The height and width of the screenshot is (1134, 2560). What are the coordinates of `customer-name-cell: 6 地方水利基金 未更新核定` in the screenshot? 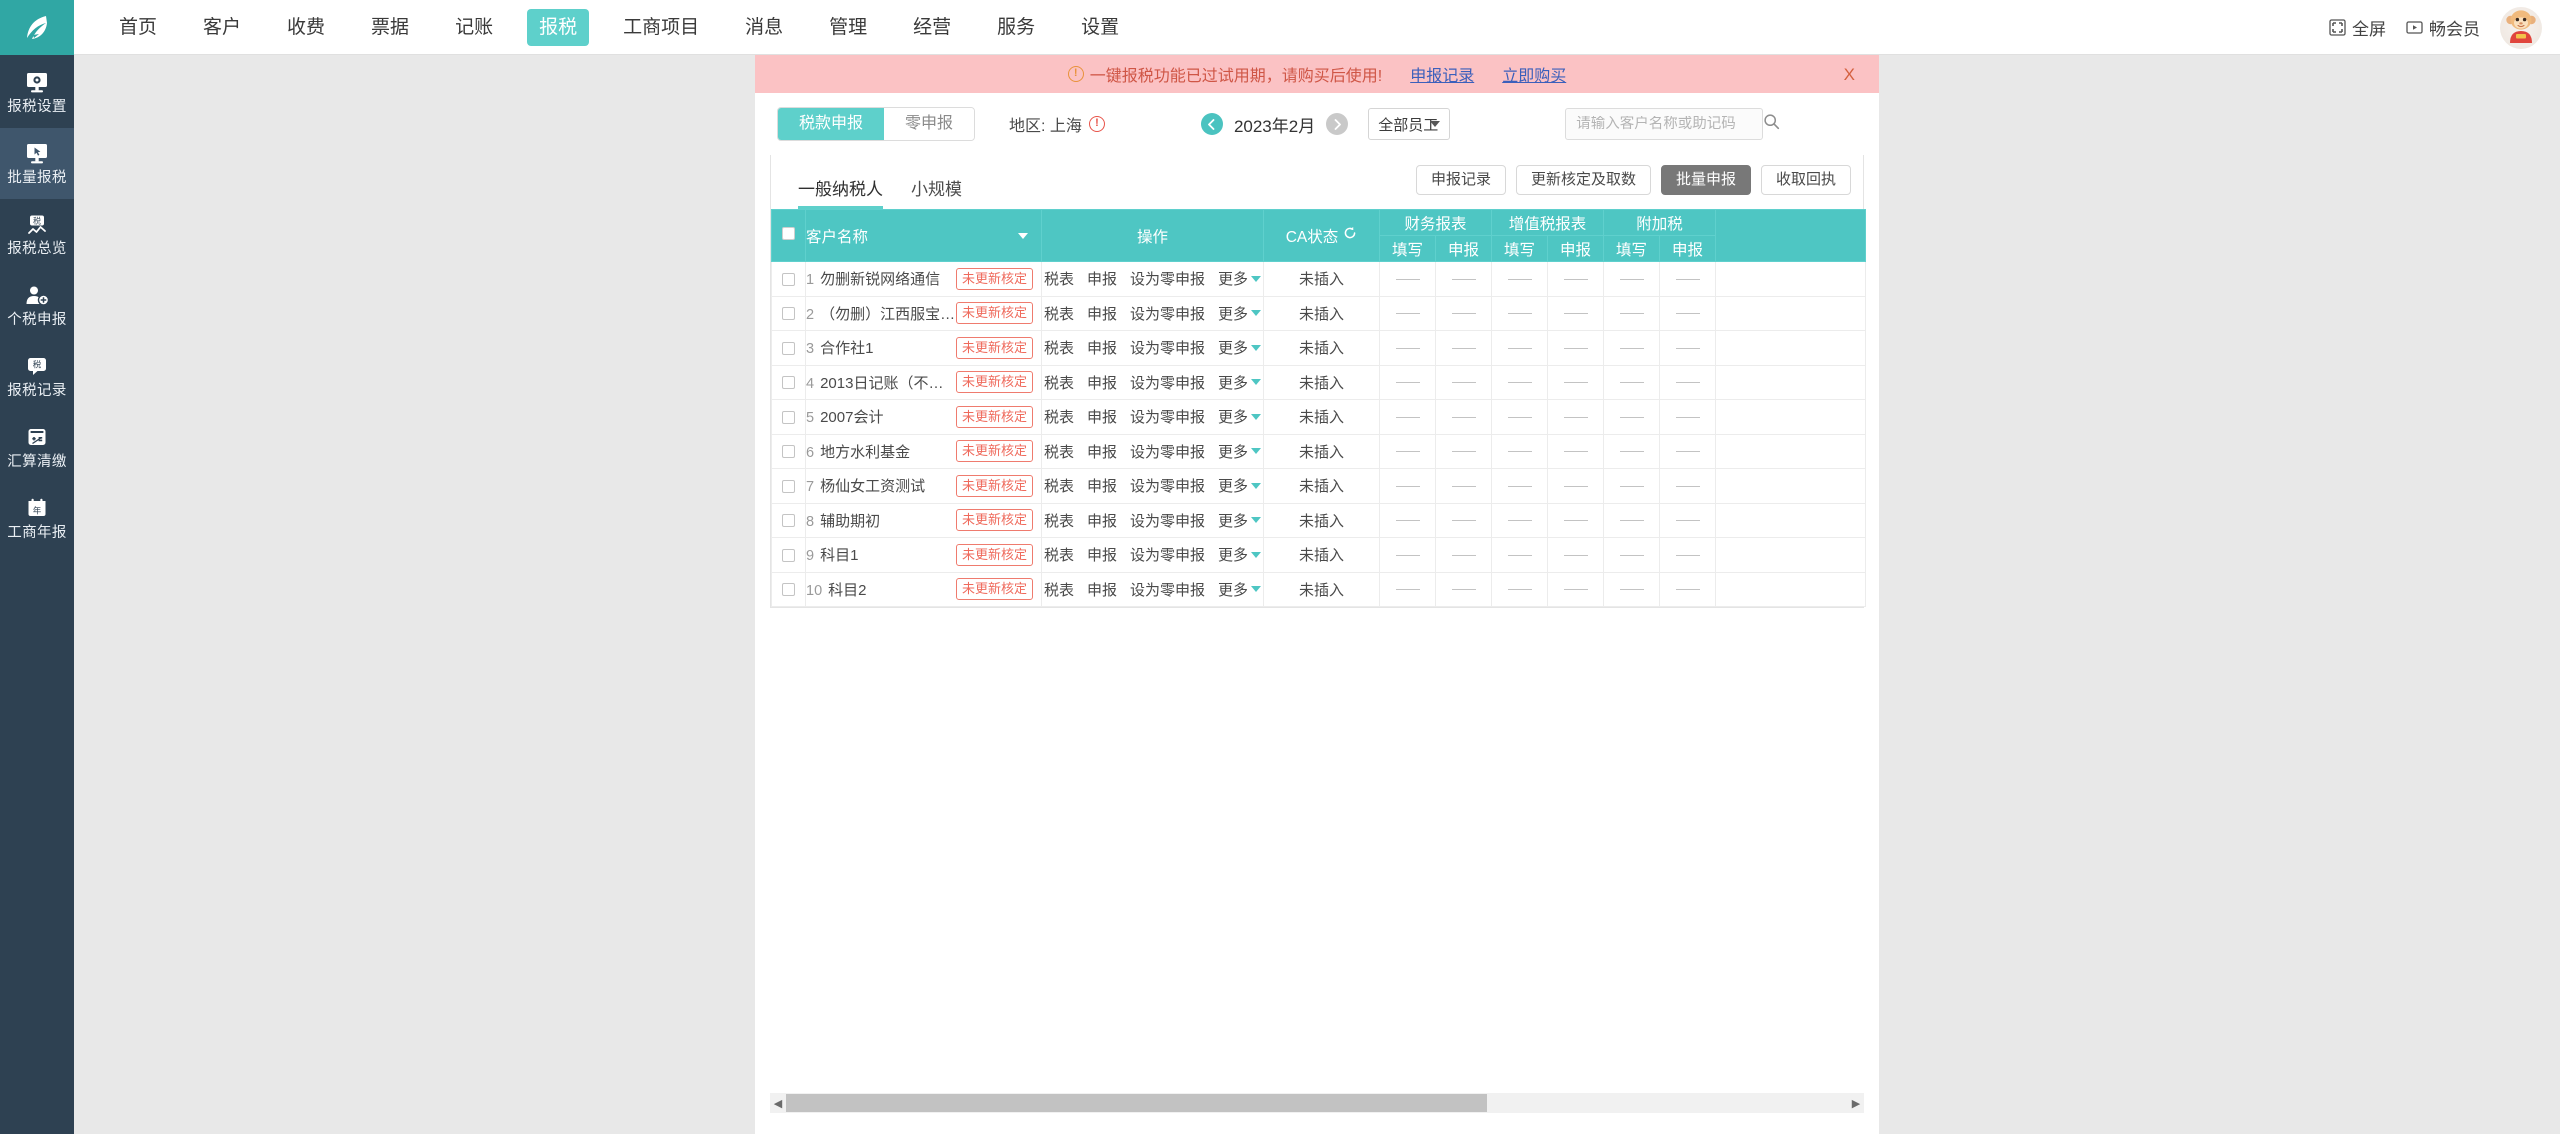 It's located at (923, 451).